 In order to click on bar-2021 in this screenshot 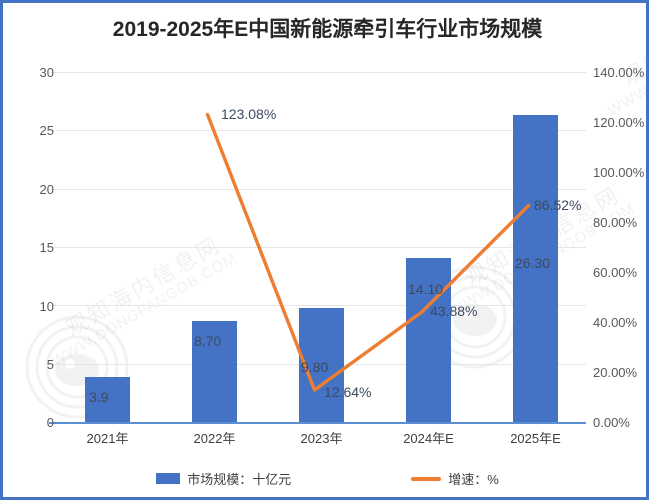, I will do `click(107, 399)`.